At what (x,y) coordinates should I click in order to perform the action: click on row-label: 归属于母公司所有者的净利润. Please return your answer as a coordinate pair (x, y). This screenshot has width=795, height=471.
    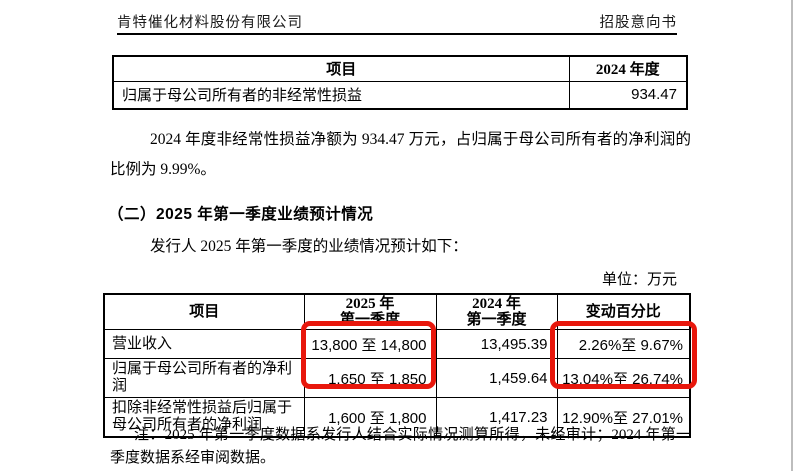
    Looking at the image, I should click on (204, 378).